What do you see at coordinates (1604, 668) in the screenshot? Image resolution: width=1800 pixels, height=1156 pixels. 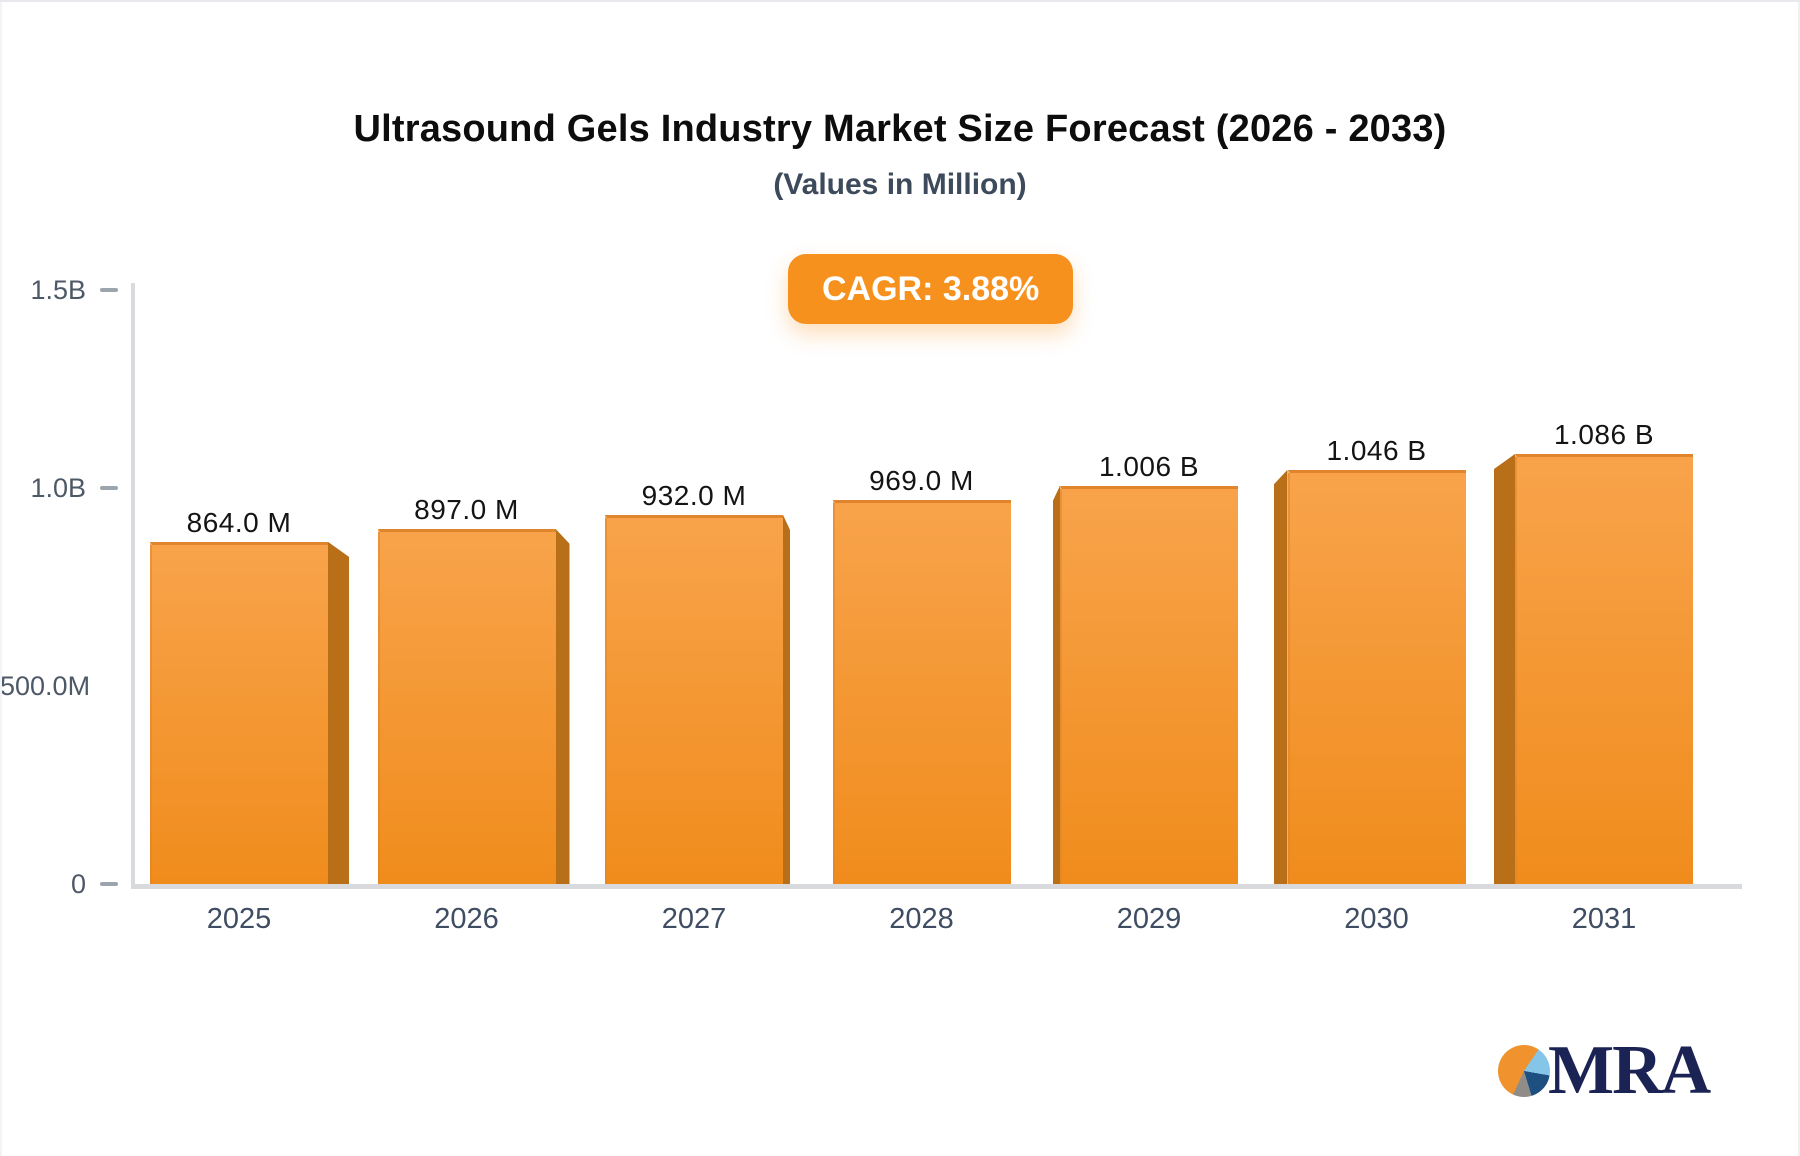 I see `bar-2031` at bounding box center [1604, 668].